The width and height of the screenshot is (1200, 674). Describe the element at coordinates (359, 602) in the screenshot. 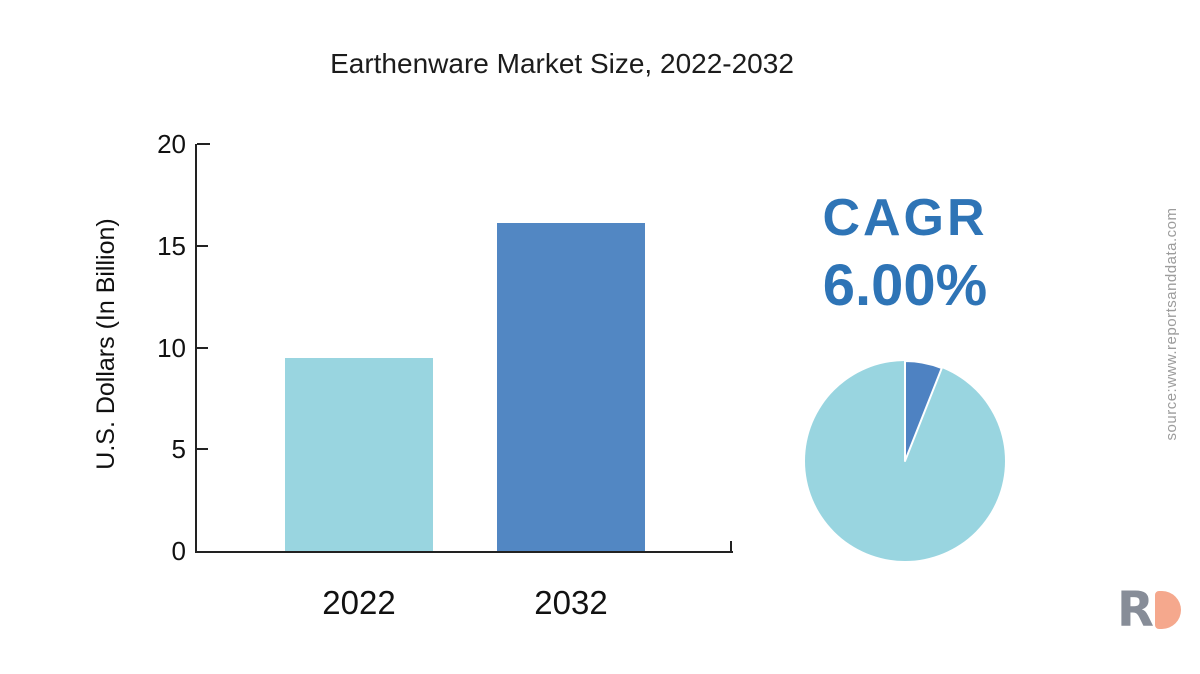

I see `x-label-2022: 2022` at that location.